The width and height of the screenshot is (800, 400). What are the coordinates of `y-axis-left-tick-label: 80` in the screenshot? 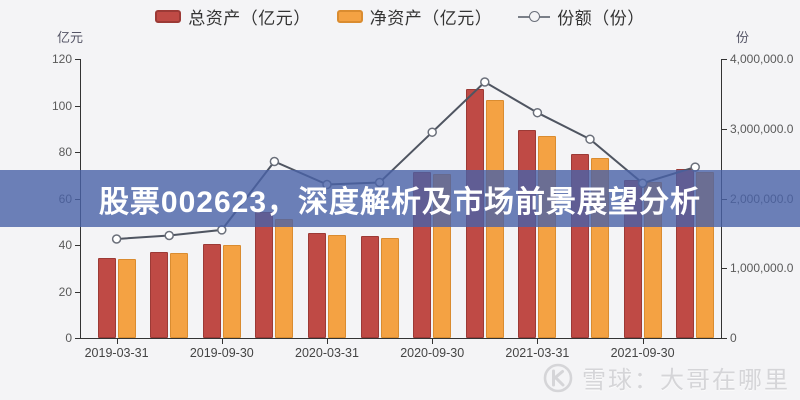 It's located at (65, 152).